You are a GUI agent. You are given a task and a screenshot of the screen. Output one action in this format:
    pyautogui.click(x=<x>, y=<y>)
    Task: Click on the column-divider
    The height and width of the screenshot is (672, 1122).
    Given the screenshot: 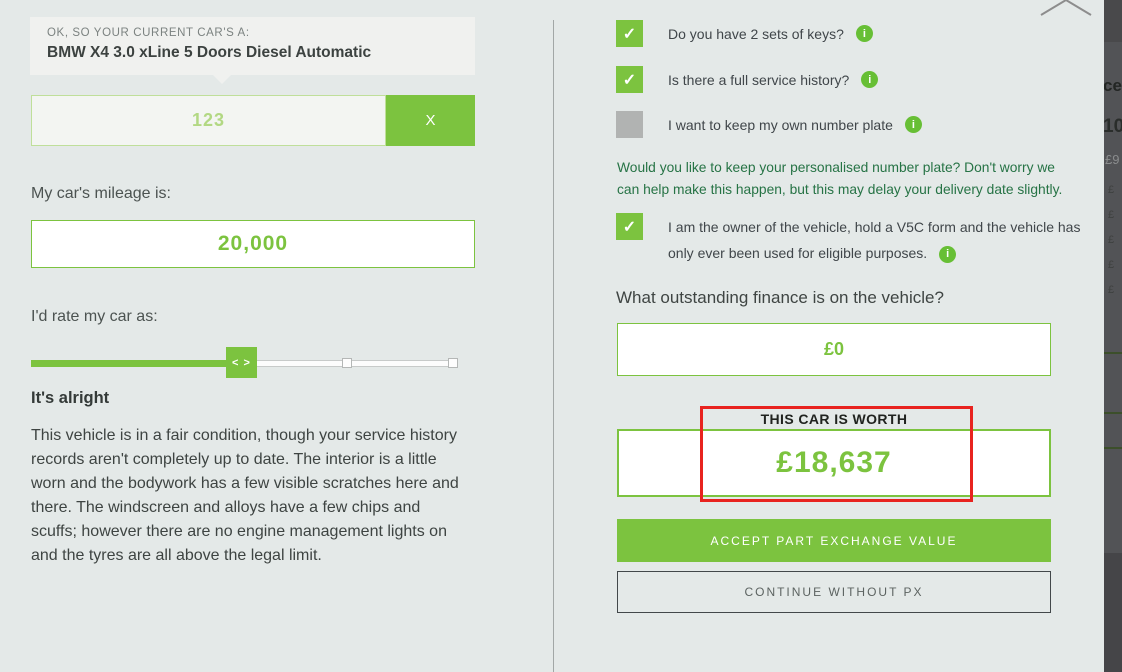 What is the action you would take?
    pyautogui.click(x=553, y=346)
    